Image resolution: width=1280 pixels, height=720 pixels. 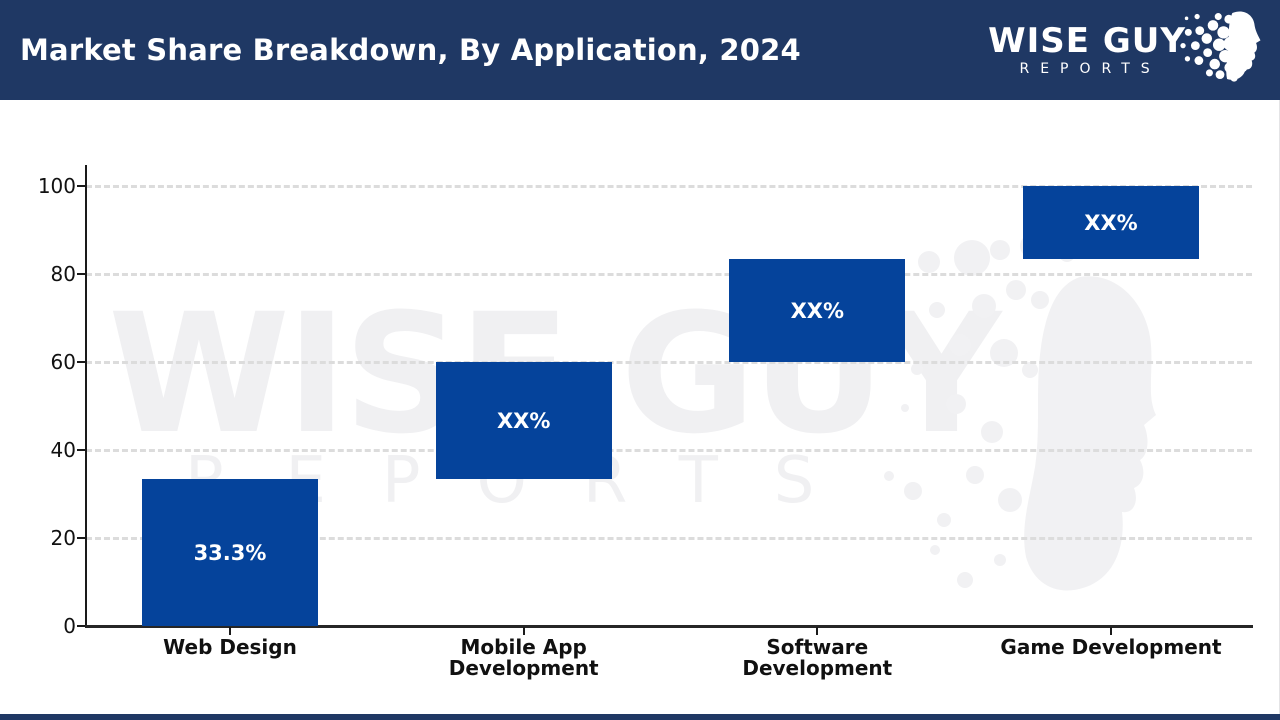 I want to click on x-axis-label: Mobile App Development, so click(x=523, y=657).